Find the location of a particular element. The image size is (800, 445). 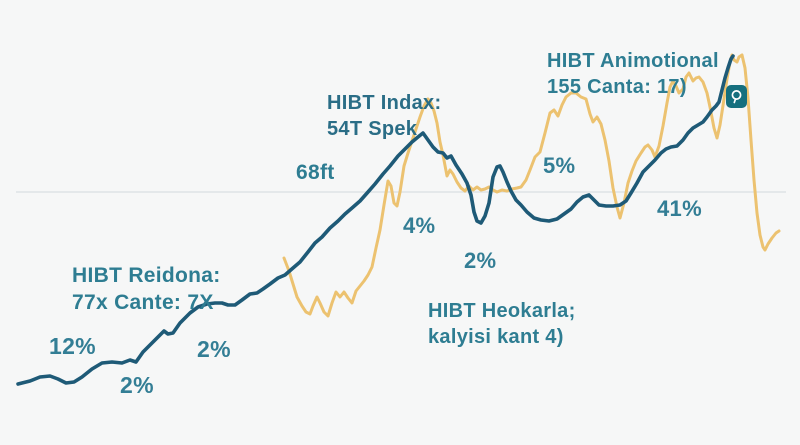

marker-badge-background is located at coordinates (736, 96).